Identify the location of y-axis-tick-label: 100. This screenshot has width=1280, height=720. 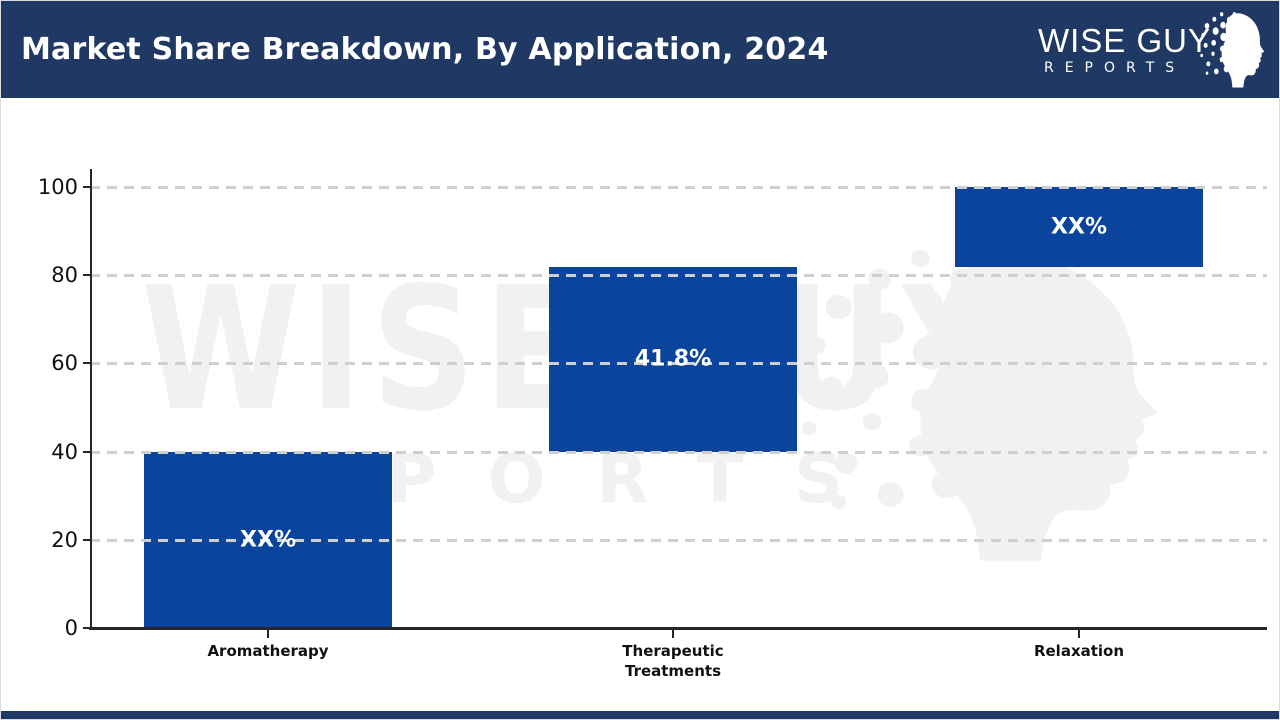
(57, 187).